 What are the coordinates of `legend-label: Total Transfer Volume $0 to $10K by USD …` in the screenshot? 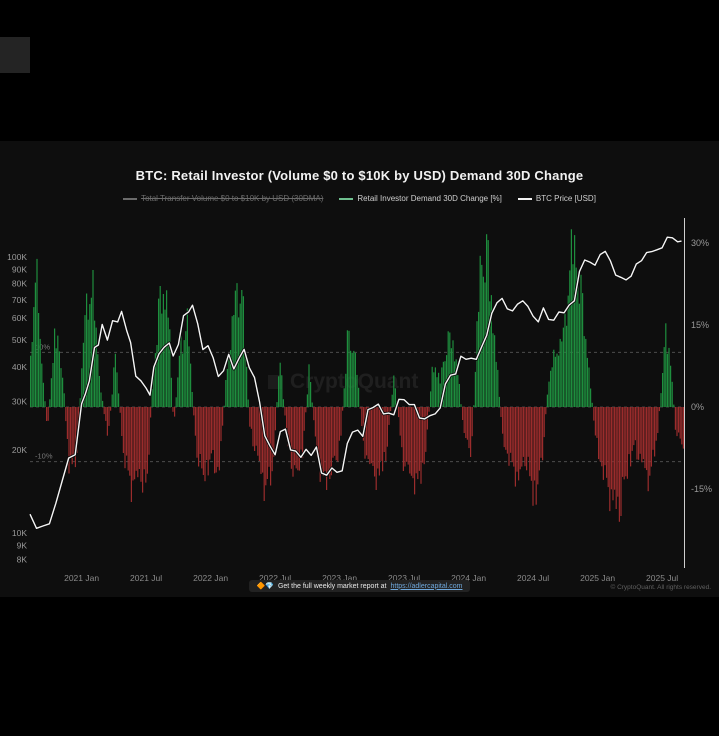 It's located at (232, 198).